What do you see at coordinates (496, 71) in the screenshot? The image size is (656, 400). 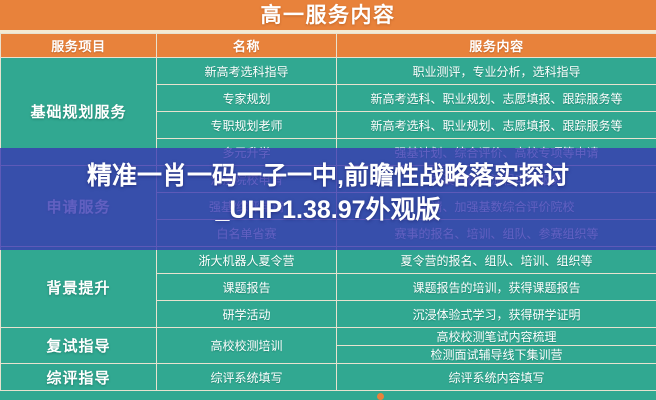 I see `row-content: 职业测评，专业分析，选科指导` at bounding box center [496, 71].